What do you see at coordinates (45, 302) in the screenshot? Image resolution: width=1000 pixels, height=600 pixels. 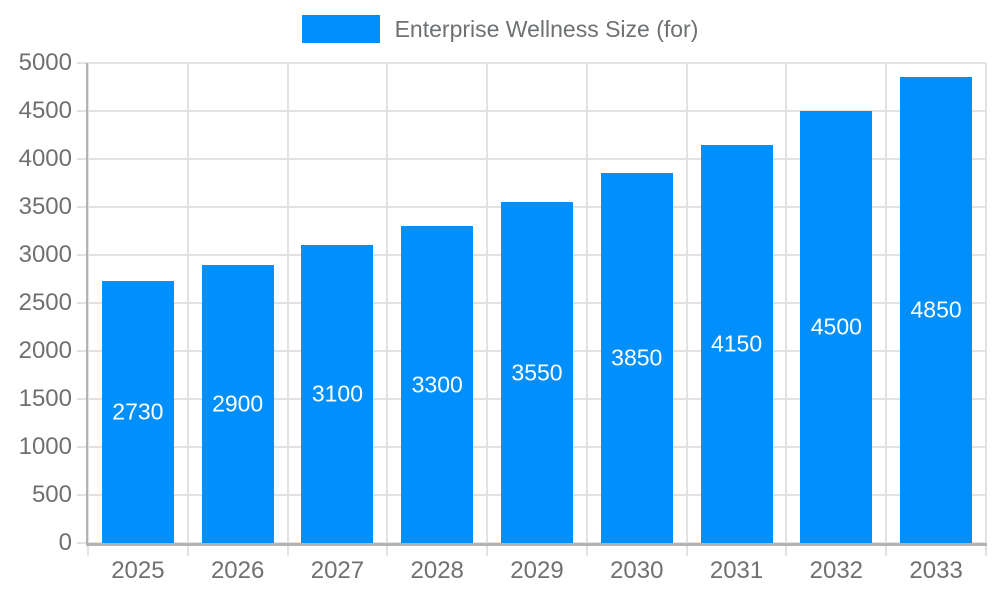 I see `y-axis-tick-label: 2500` at bounding box center [45, 302].